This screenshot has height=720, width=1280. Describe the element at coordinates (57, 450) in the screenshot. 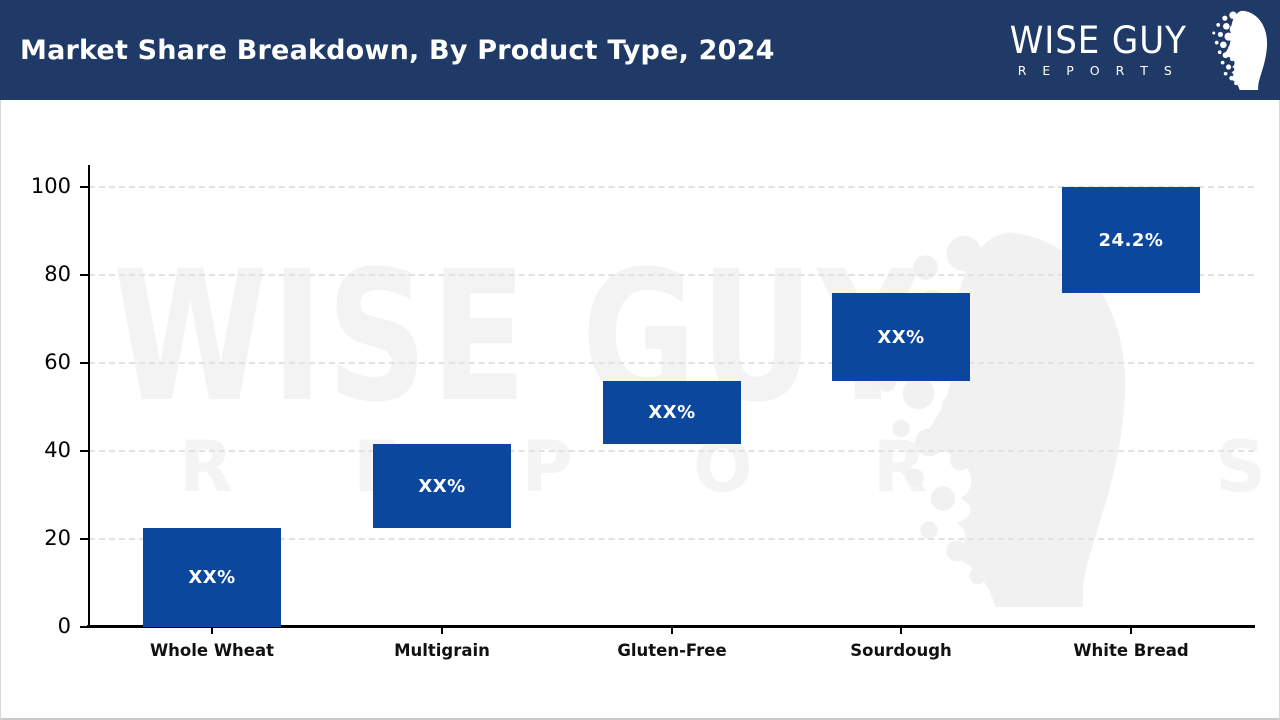

I see `y-tick-label: 40` at that location.